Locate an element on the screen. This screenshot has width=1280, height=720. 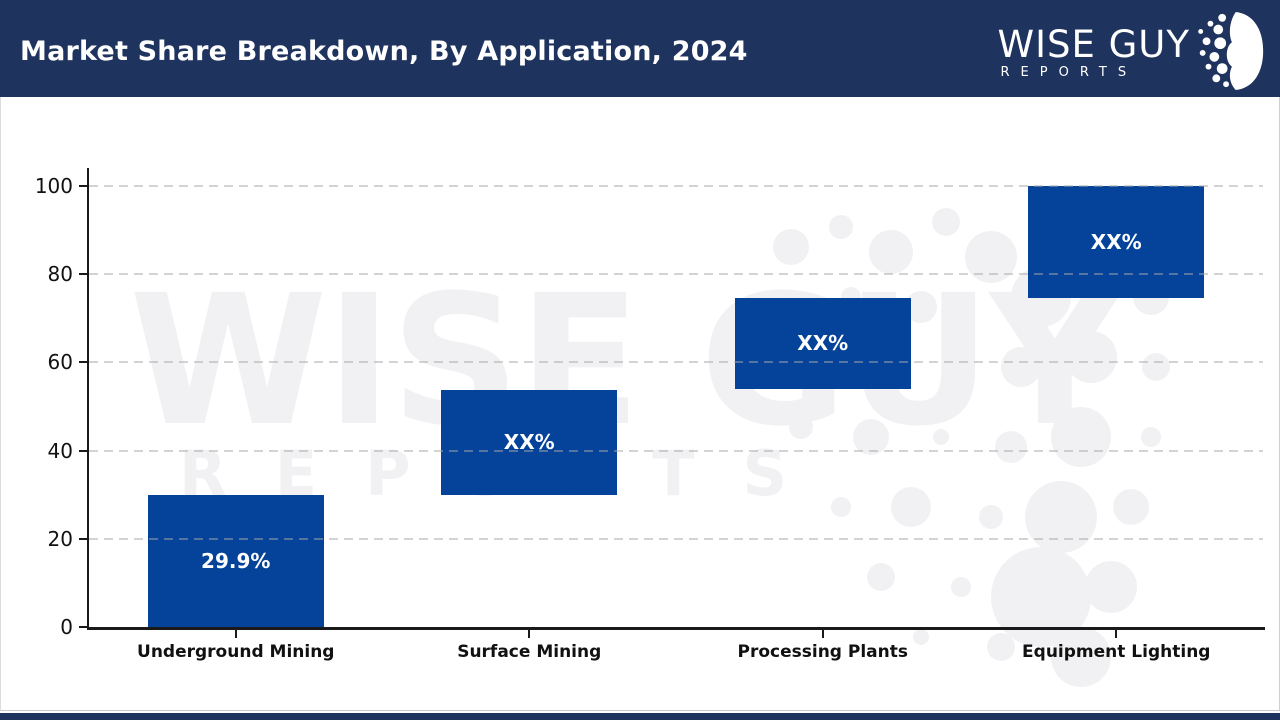
bar-value-label: 29.9% is located at coordinates (236, 561).